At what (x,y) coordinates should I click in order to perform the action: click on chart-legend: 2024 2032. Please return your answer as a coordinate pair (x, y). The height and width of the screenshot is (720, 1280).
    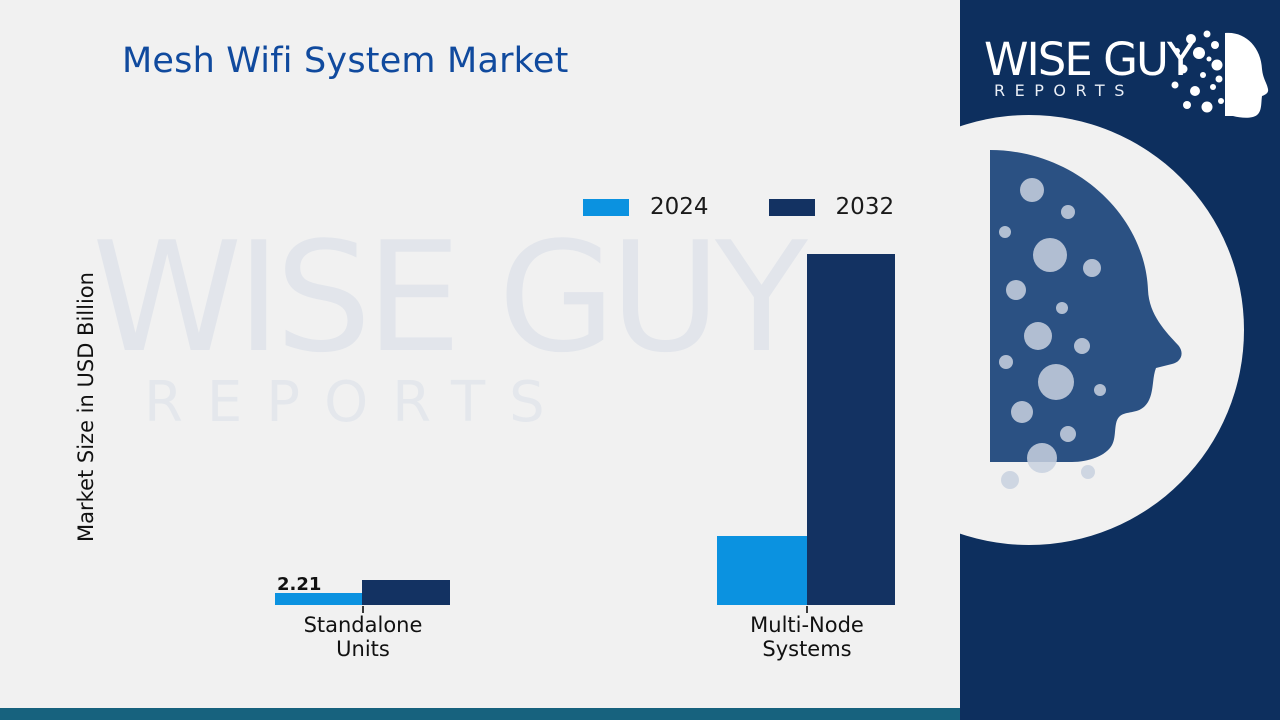
    Looking at the image, I should click on (738, 207).